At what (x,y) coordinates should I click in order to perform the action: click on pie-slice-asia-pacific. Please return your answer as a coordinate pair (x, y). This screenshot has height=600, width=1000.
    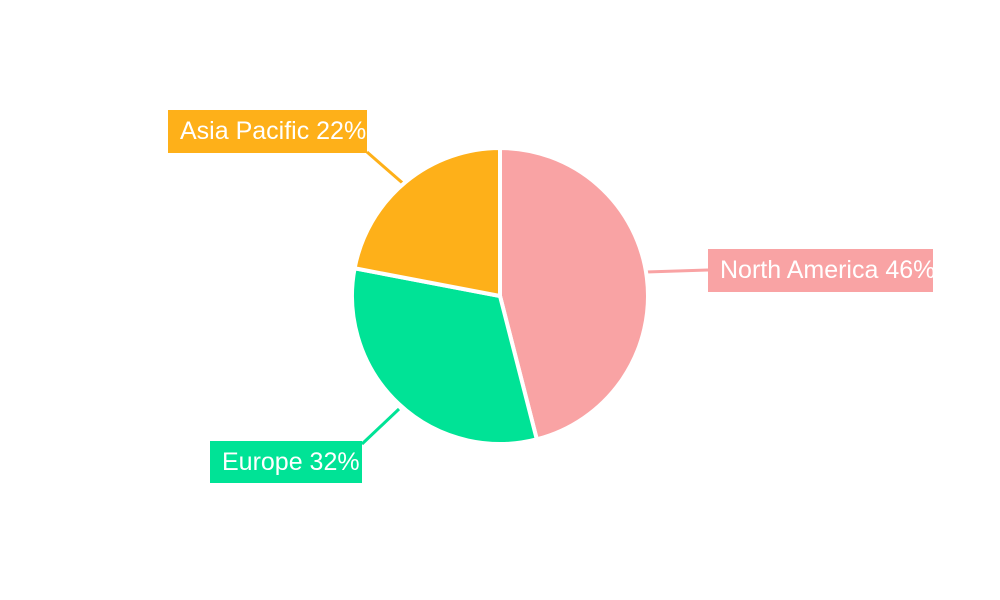
    Looking at the image, I should click on (427, 222).